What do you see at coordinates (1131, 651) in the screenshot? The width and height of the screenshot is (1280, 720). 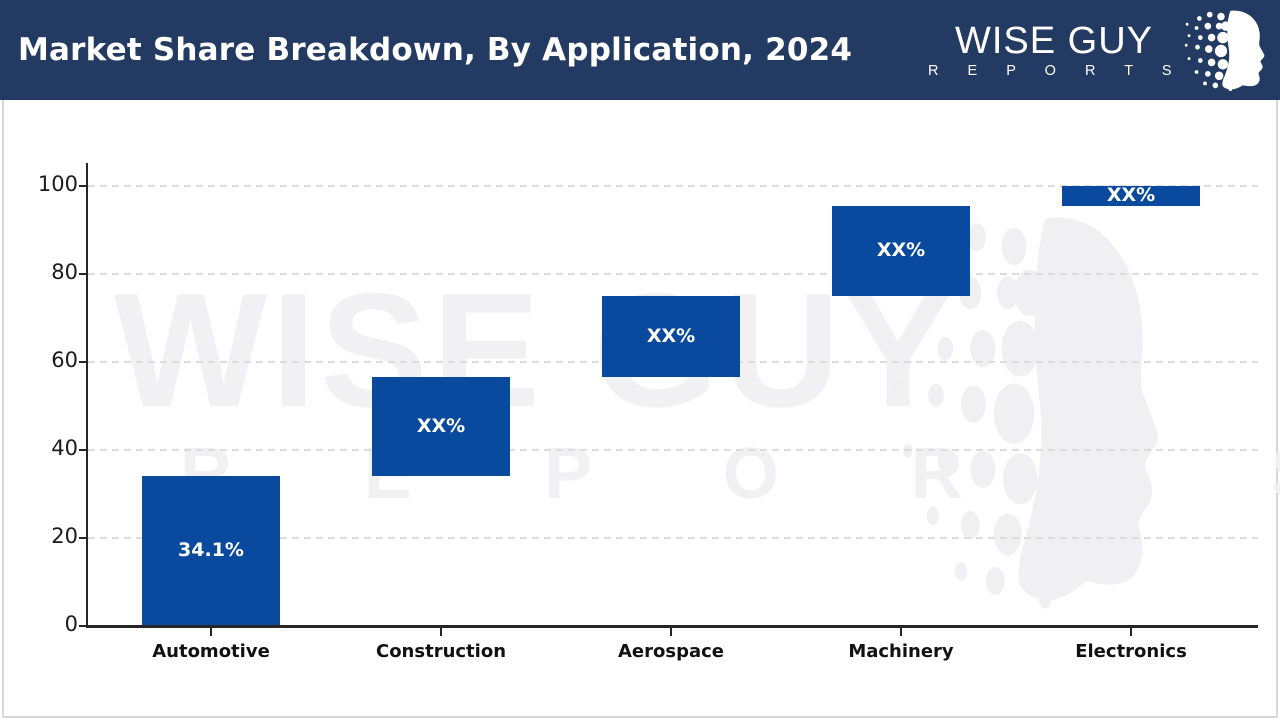 I see `x-axis-label: Electronics` at bounding box center [1131, 651].